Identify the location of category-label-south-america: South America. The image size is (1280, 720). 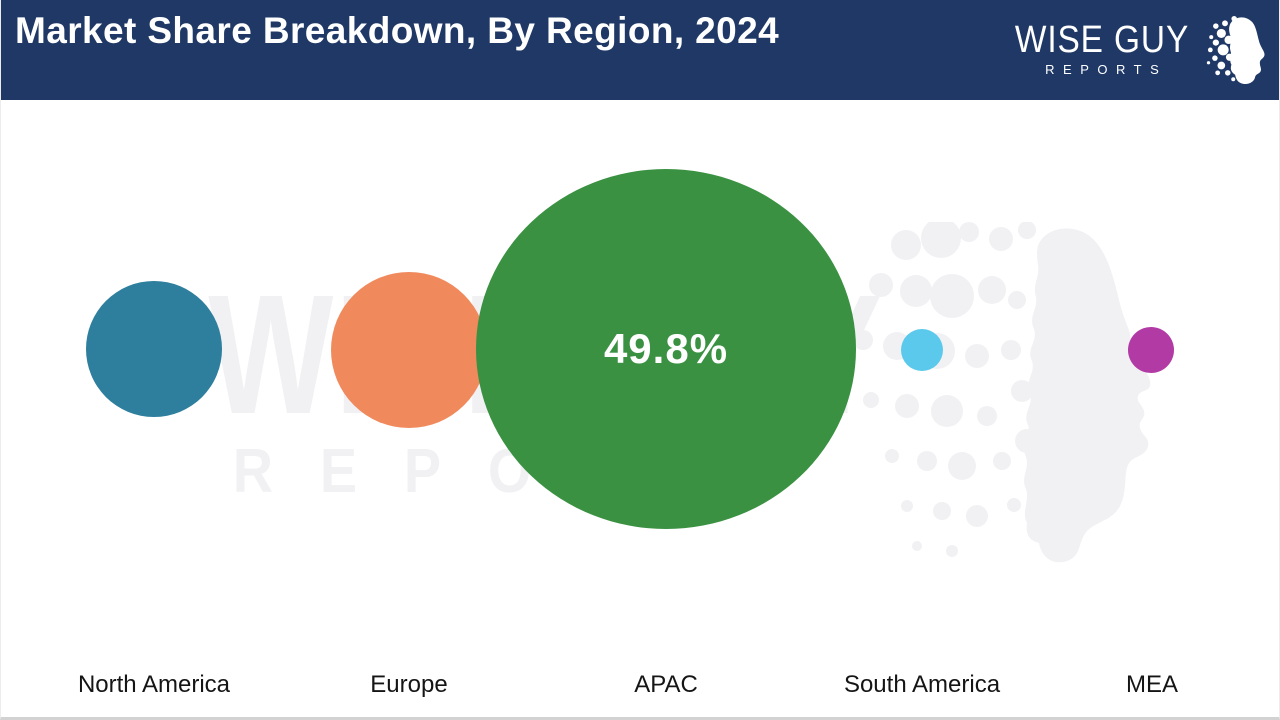
(922, 684).